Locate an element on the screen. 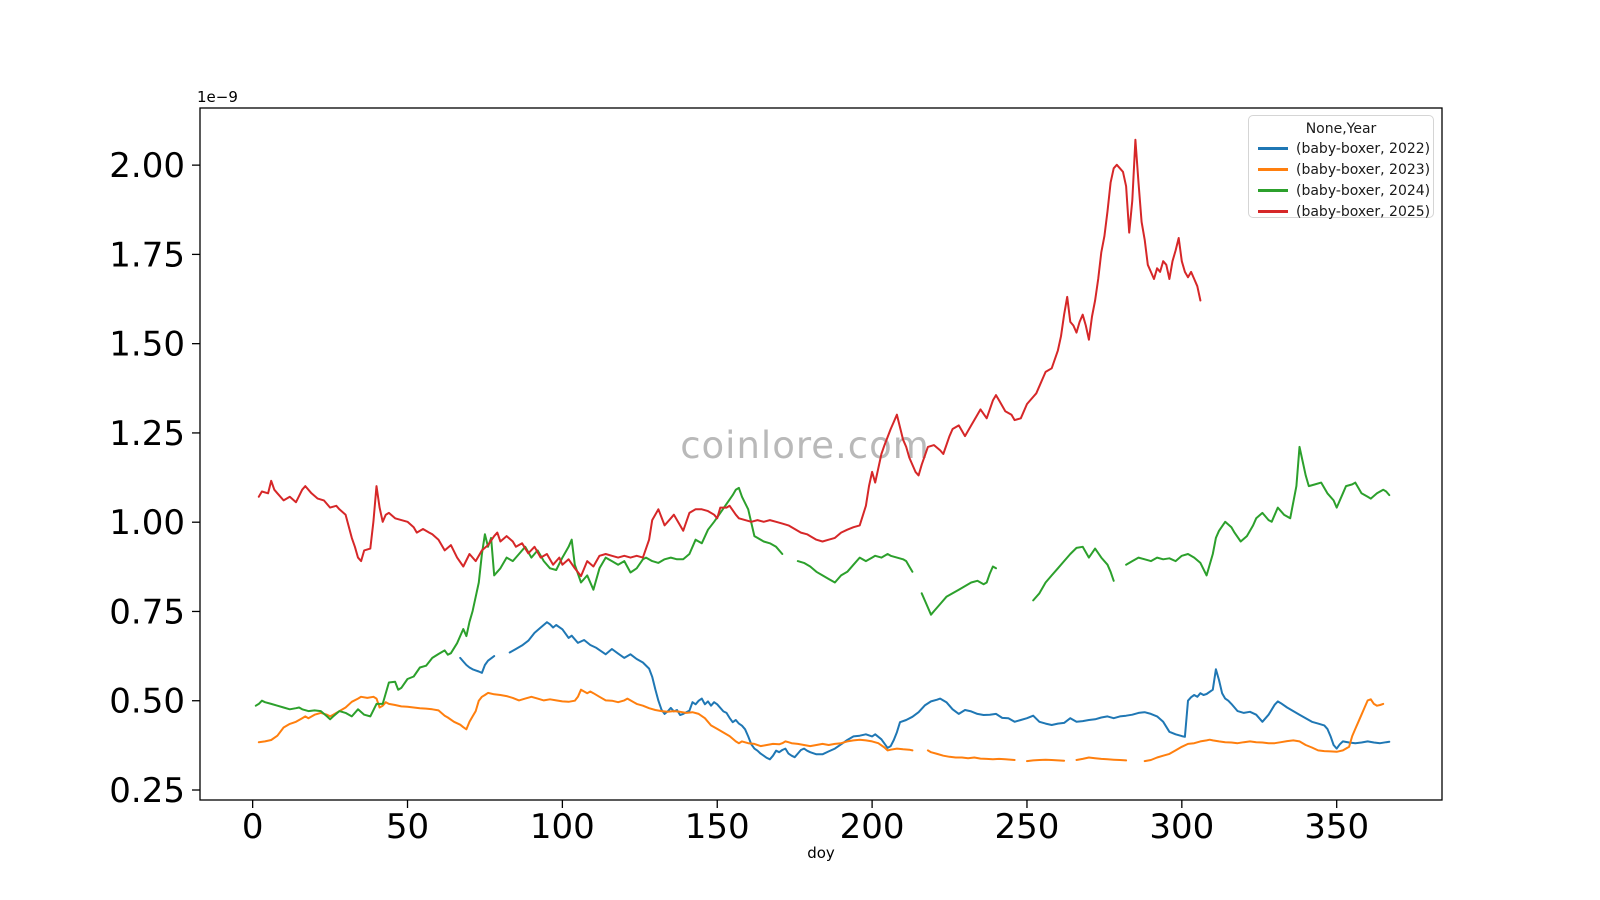 This screenshot has height=900, width=1600. legend-title: None,Year is located at coordinates (1341, 129).